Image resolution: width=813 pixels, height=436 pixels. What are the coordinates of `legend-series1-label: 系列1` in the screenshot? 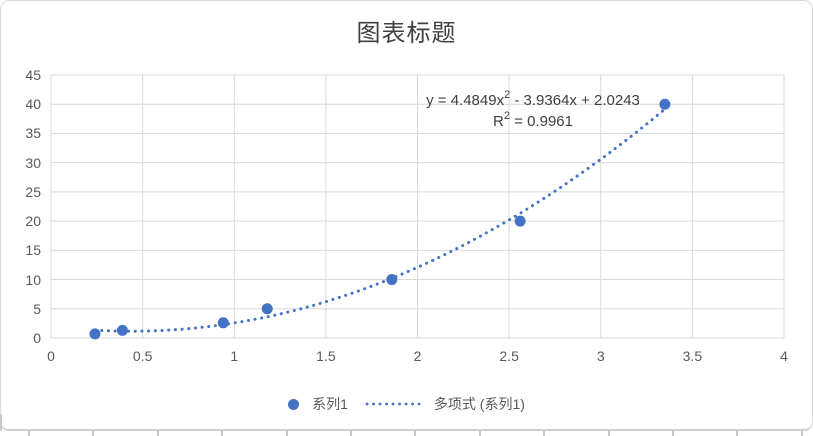 It's located at (330, 404).